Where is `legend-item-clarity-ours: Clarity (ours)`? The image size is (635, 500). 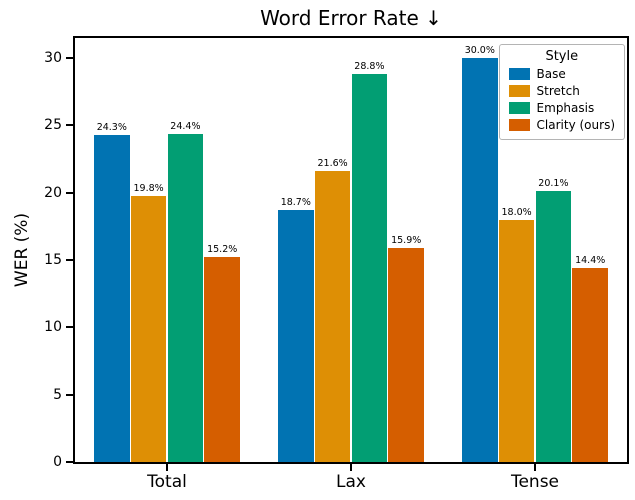 legend-item-clarity-ours: Clarity (ours) is located at coordinates (561, 125).